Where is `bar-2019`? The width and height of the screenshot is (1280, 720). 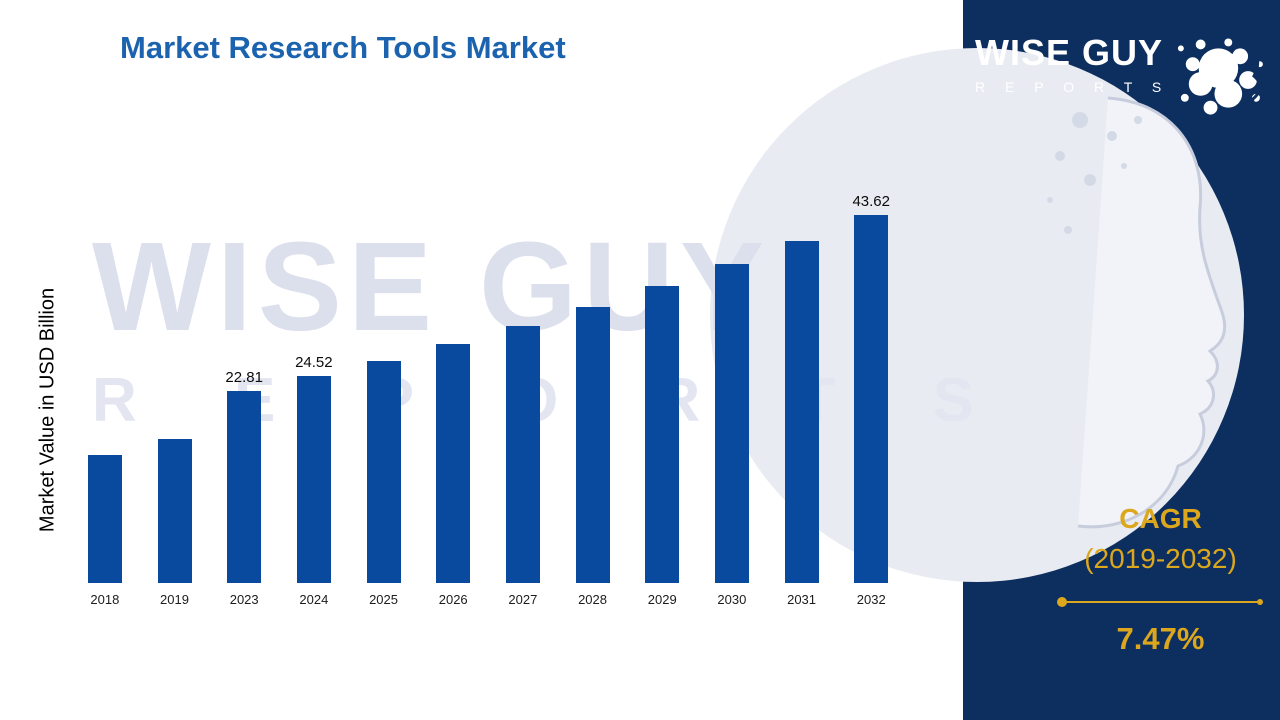 bar-2019 is located at coordinates (174, 510).